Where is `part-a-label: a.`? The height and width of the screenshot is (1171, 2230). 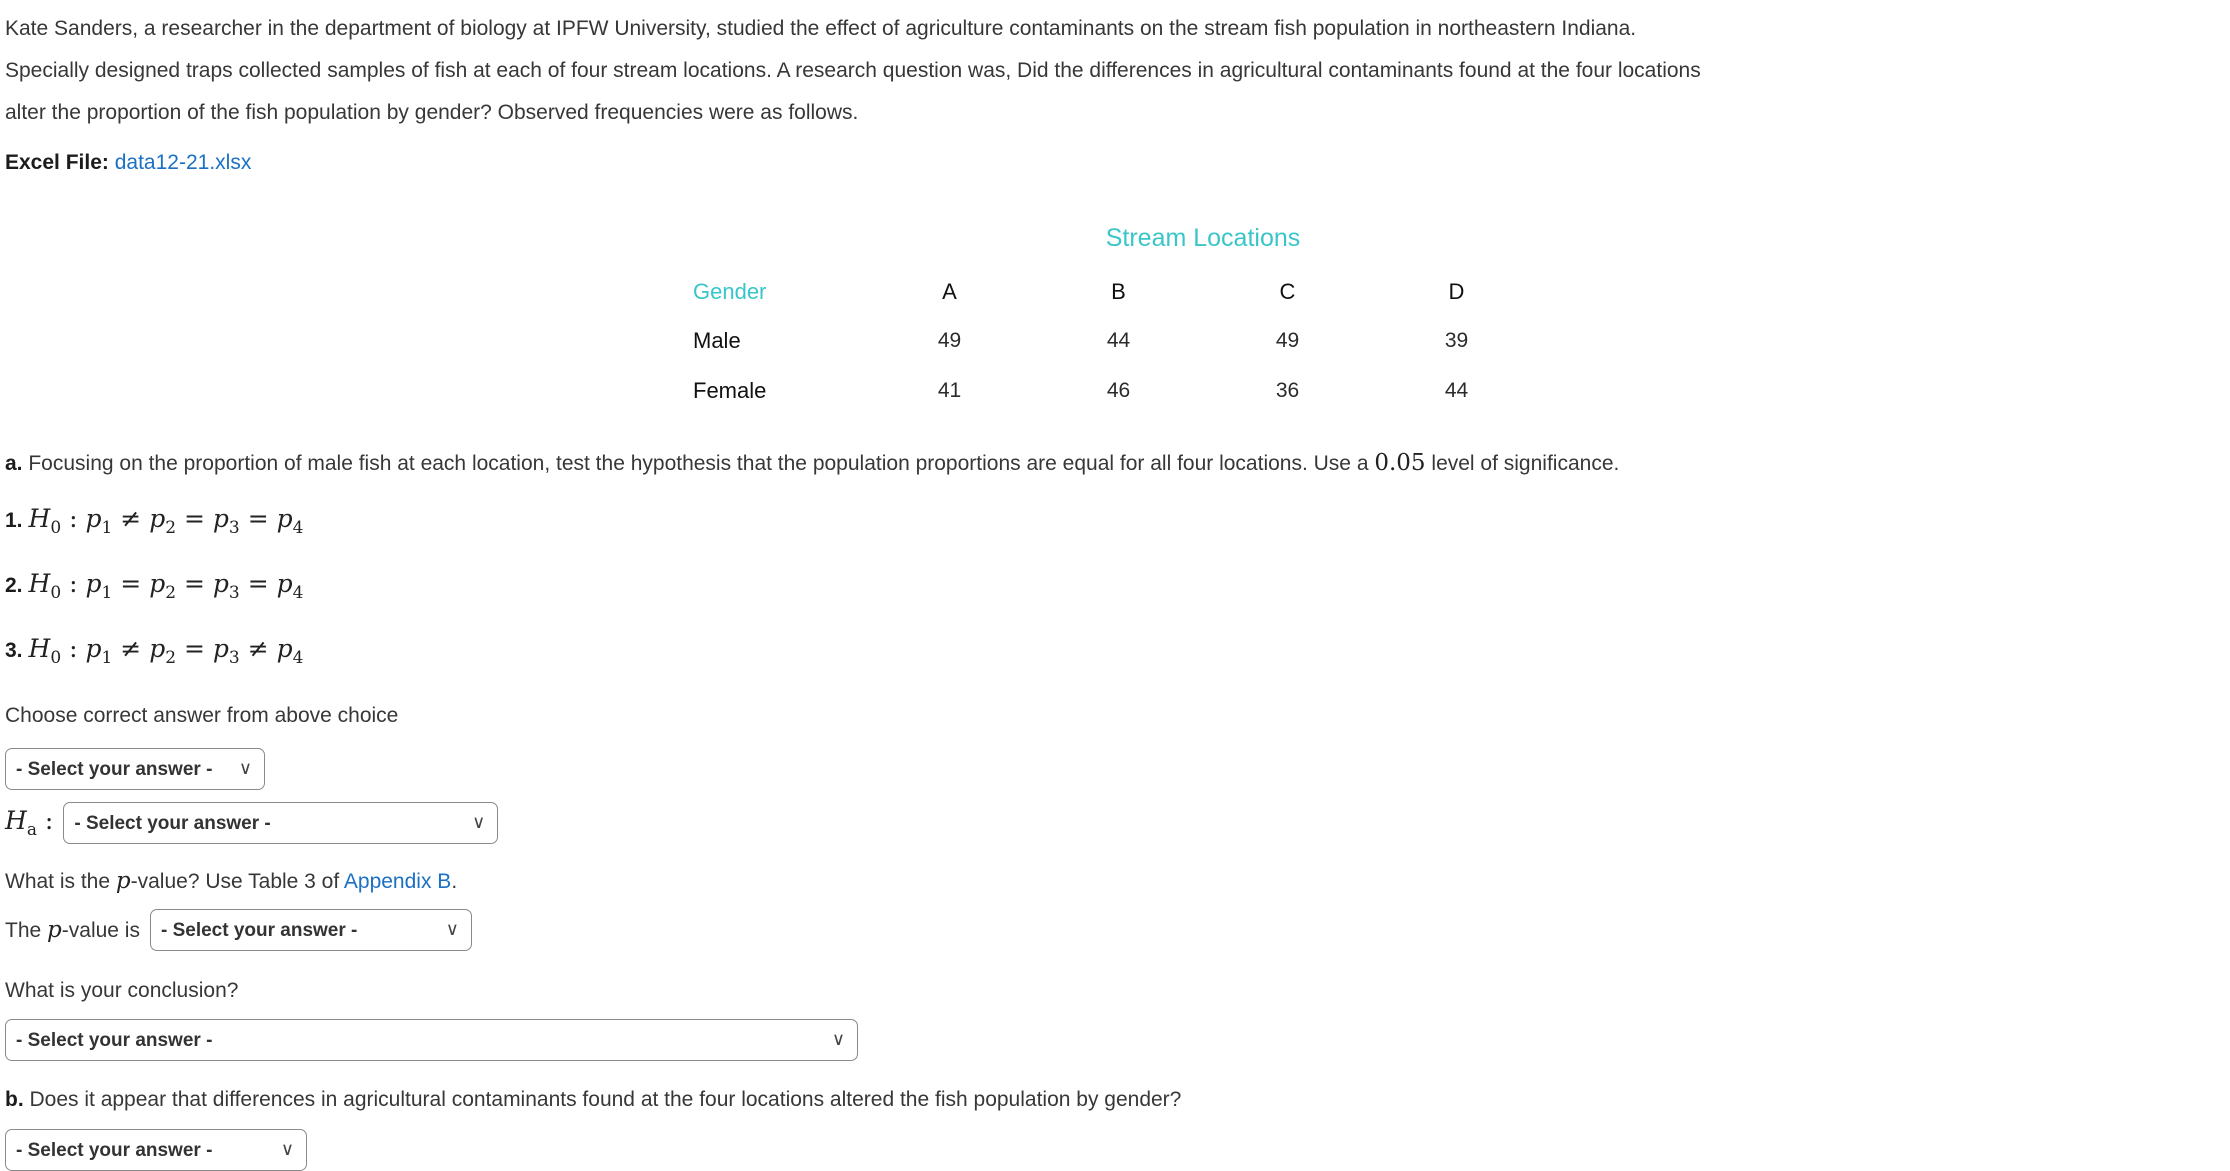 part-a-label: a. is located at coordinates (14, 463).